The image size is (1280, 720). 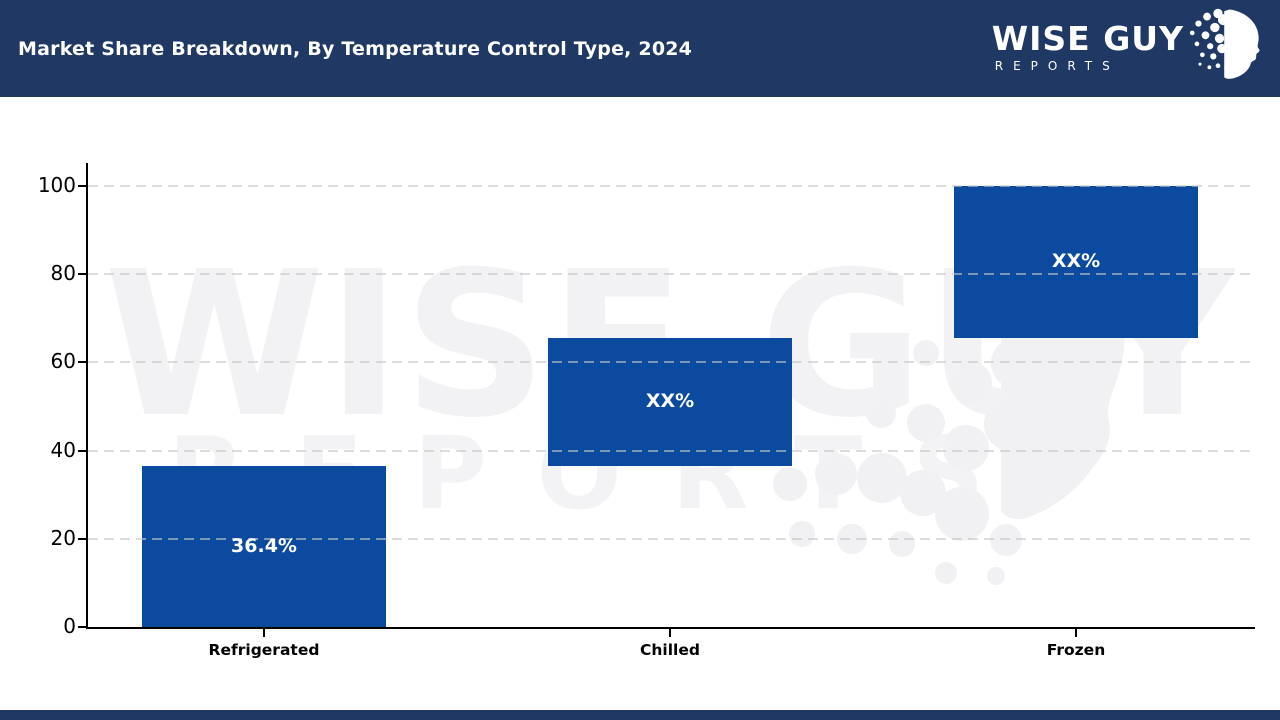 What do you see at coordinates (63, 537) in the screenshot?
I see `y-tick-label: 20` at bounding box center [63, 537].